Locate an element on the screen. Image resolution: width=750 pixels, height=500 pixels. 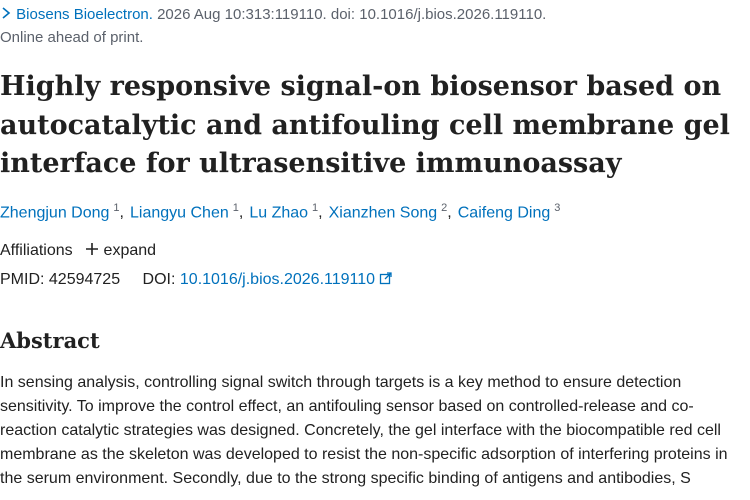
abstract-heading: Abstract is located at coordinates (50, 340).